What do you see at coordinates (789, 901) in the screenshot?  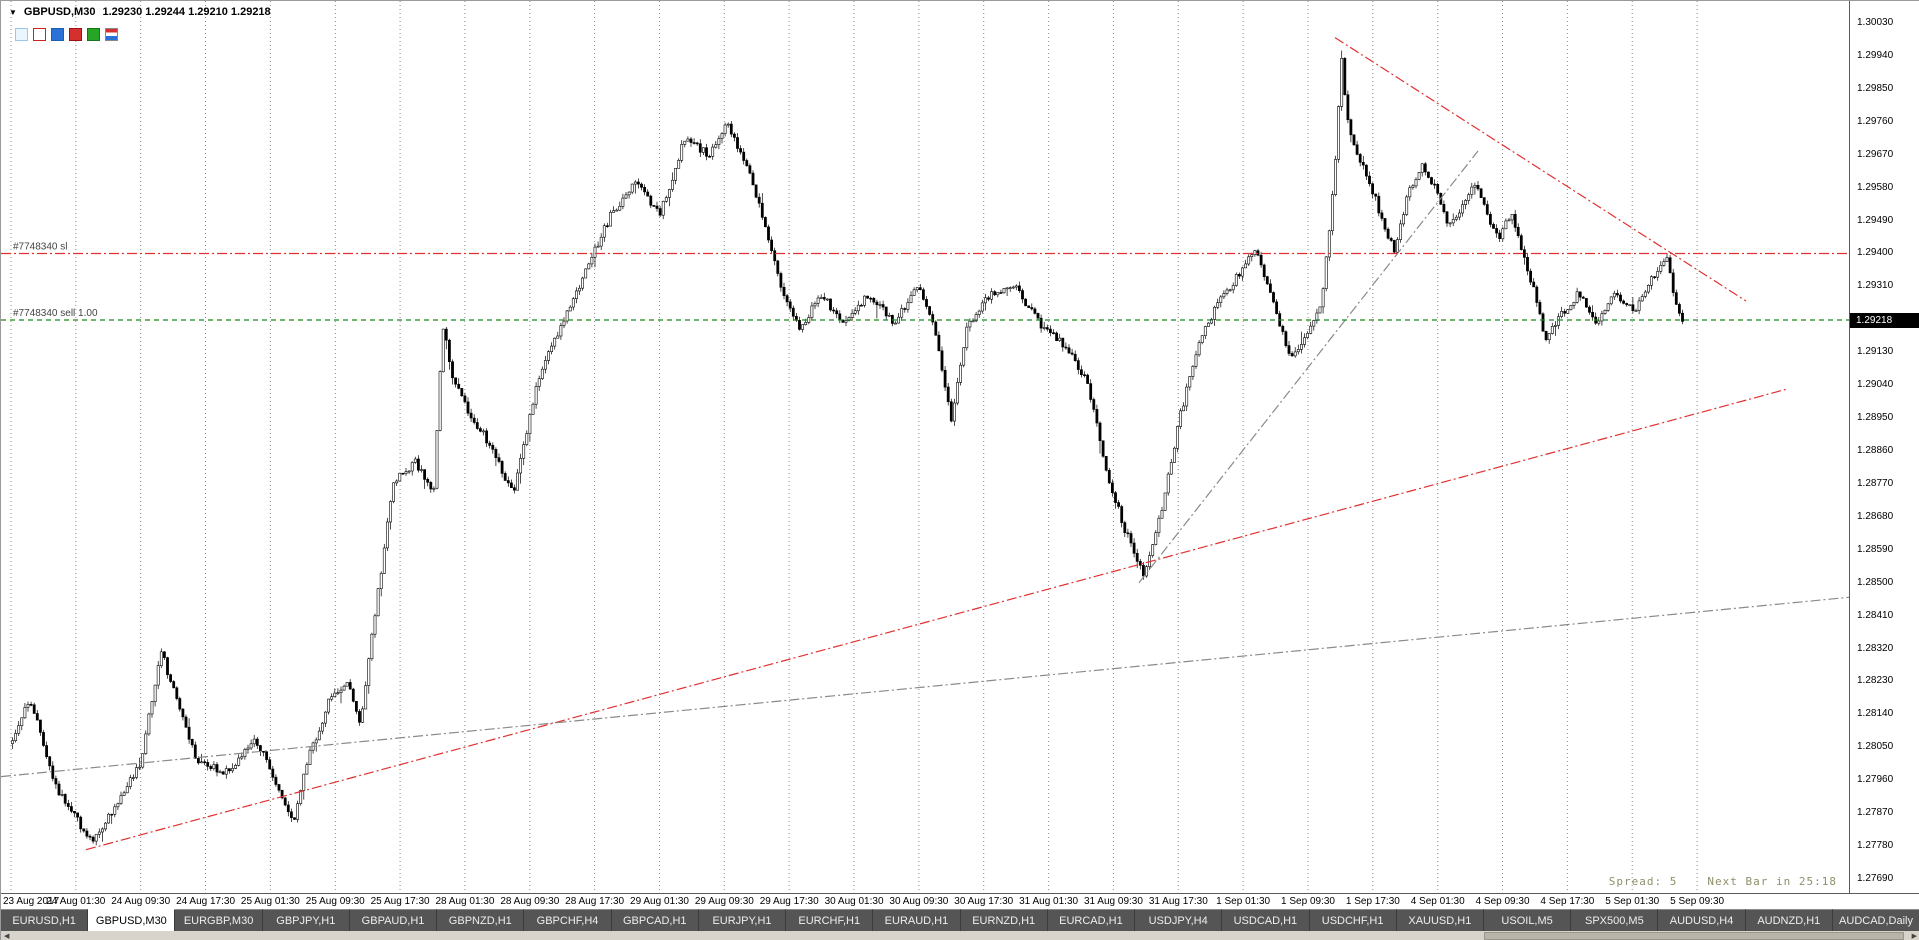 I see `time-axis-label: 29 Aug 17:30` at bounding box center [789, 901].